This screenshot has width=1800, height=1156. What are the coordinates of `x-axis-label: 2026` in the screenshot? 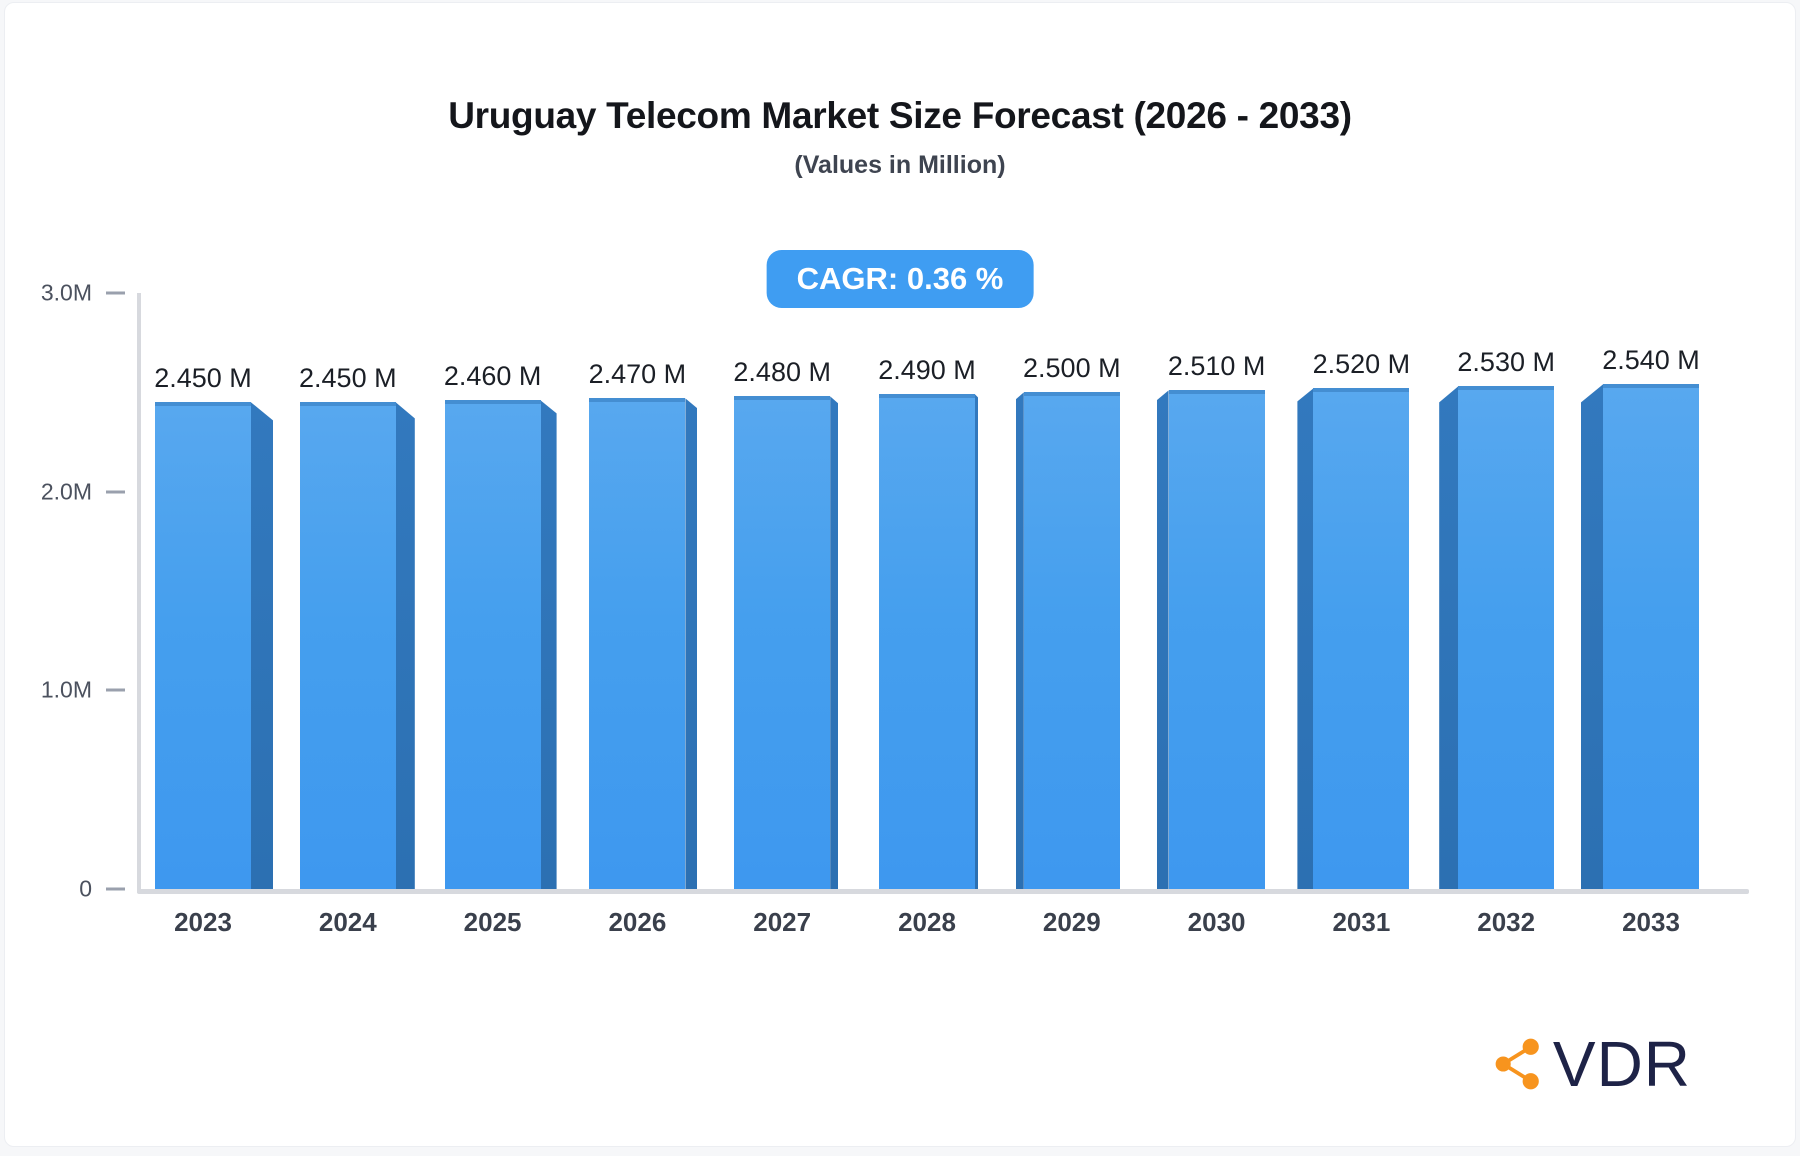 It's located at (637, 922).